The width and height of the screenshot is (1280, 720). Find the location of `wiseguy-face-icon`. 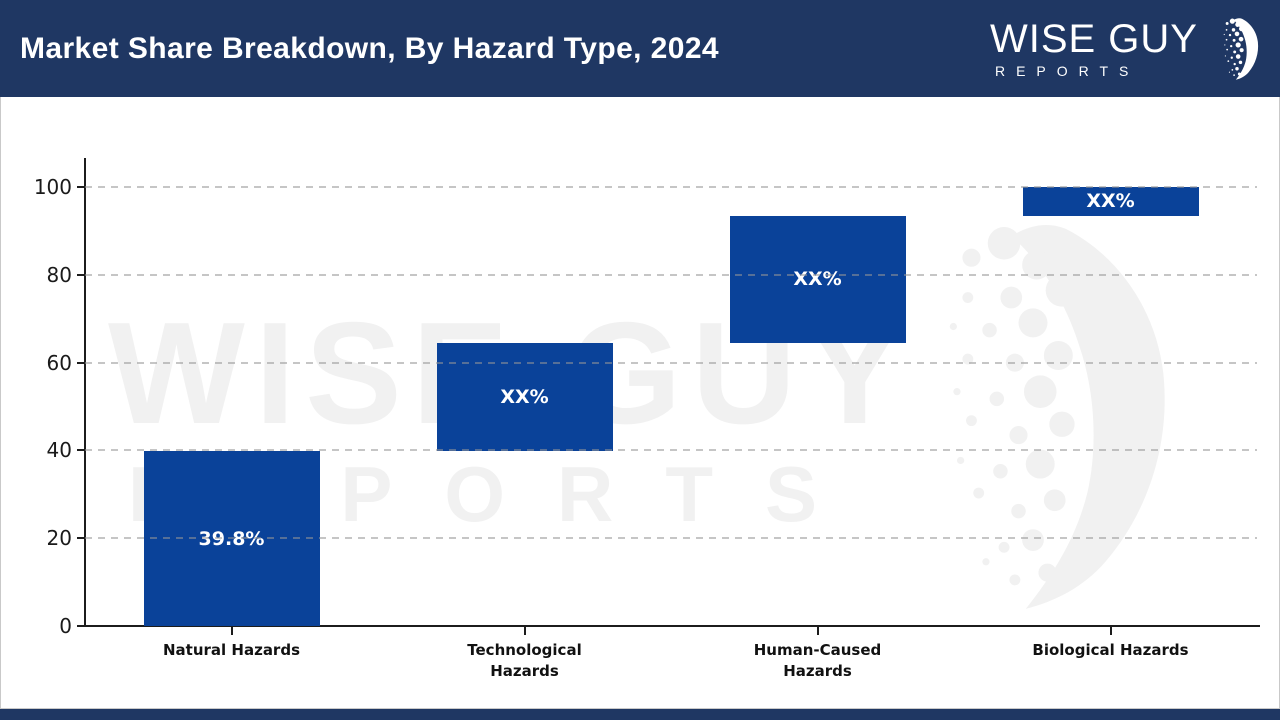

wiseguy-face-icon is located at coordinates (1237, 49).